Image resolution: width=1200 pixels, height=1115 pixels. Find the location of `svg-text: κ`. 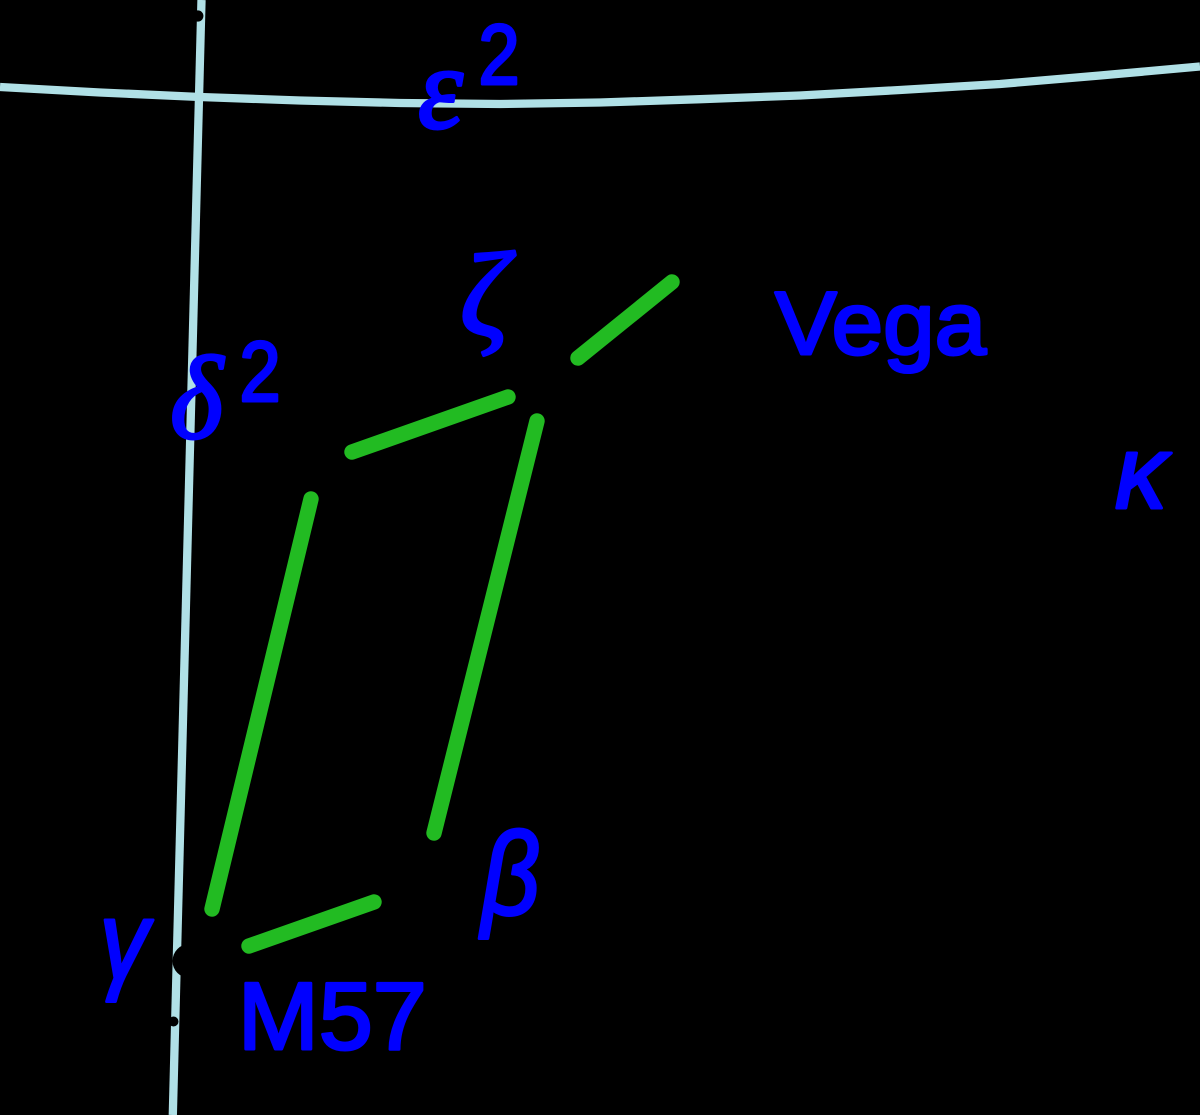

svg-text: κ is located at coordinates (1143, 473).